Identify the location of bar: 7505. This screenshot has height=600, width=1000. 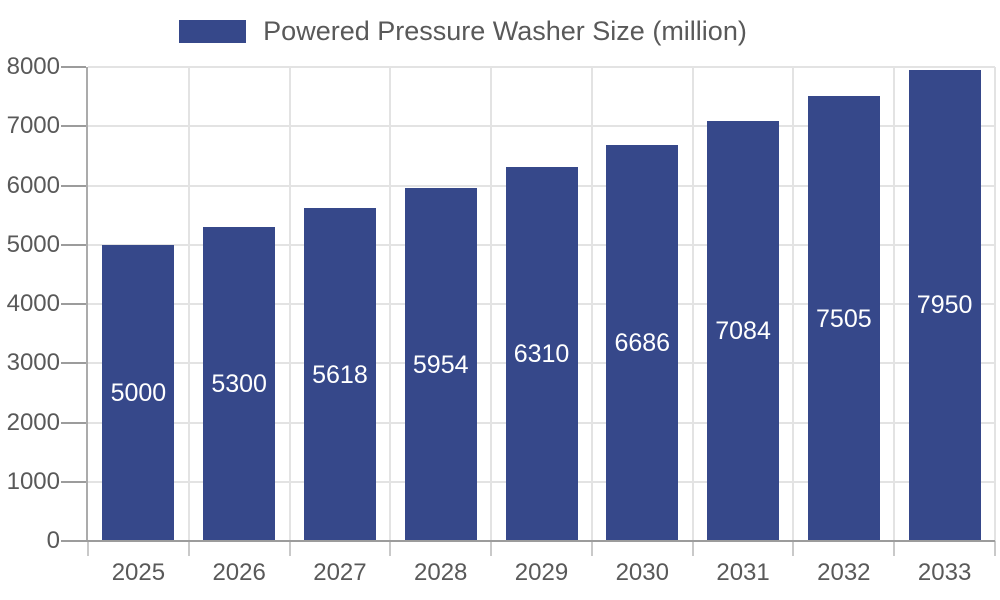
(843, 318).